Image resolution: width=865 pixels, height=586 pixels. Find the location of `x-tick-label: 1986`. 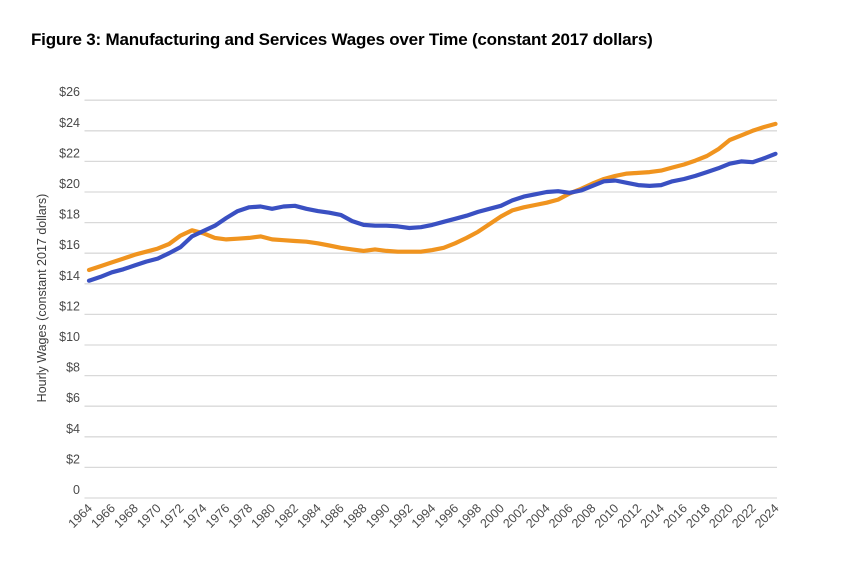

x-tick-label: 1986 is located at coordinates (332, 516).